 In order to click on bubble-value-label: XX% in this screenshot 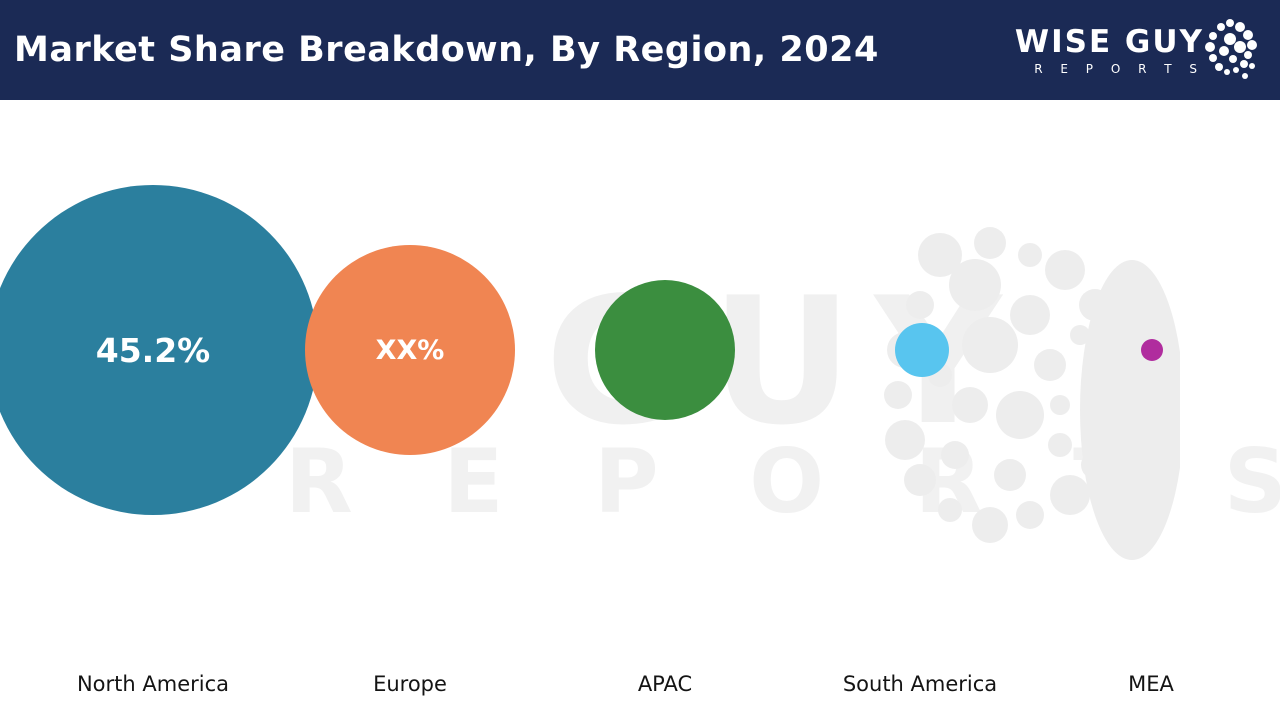, I will do `click(410, 350)`.